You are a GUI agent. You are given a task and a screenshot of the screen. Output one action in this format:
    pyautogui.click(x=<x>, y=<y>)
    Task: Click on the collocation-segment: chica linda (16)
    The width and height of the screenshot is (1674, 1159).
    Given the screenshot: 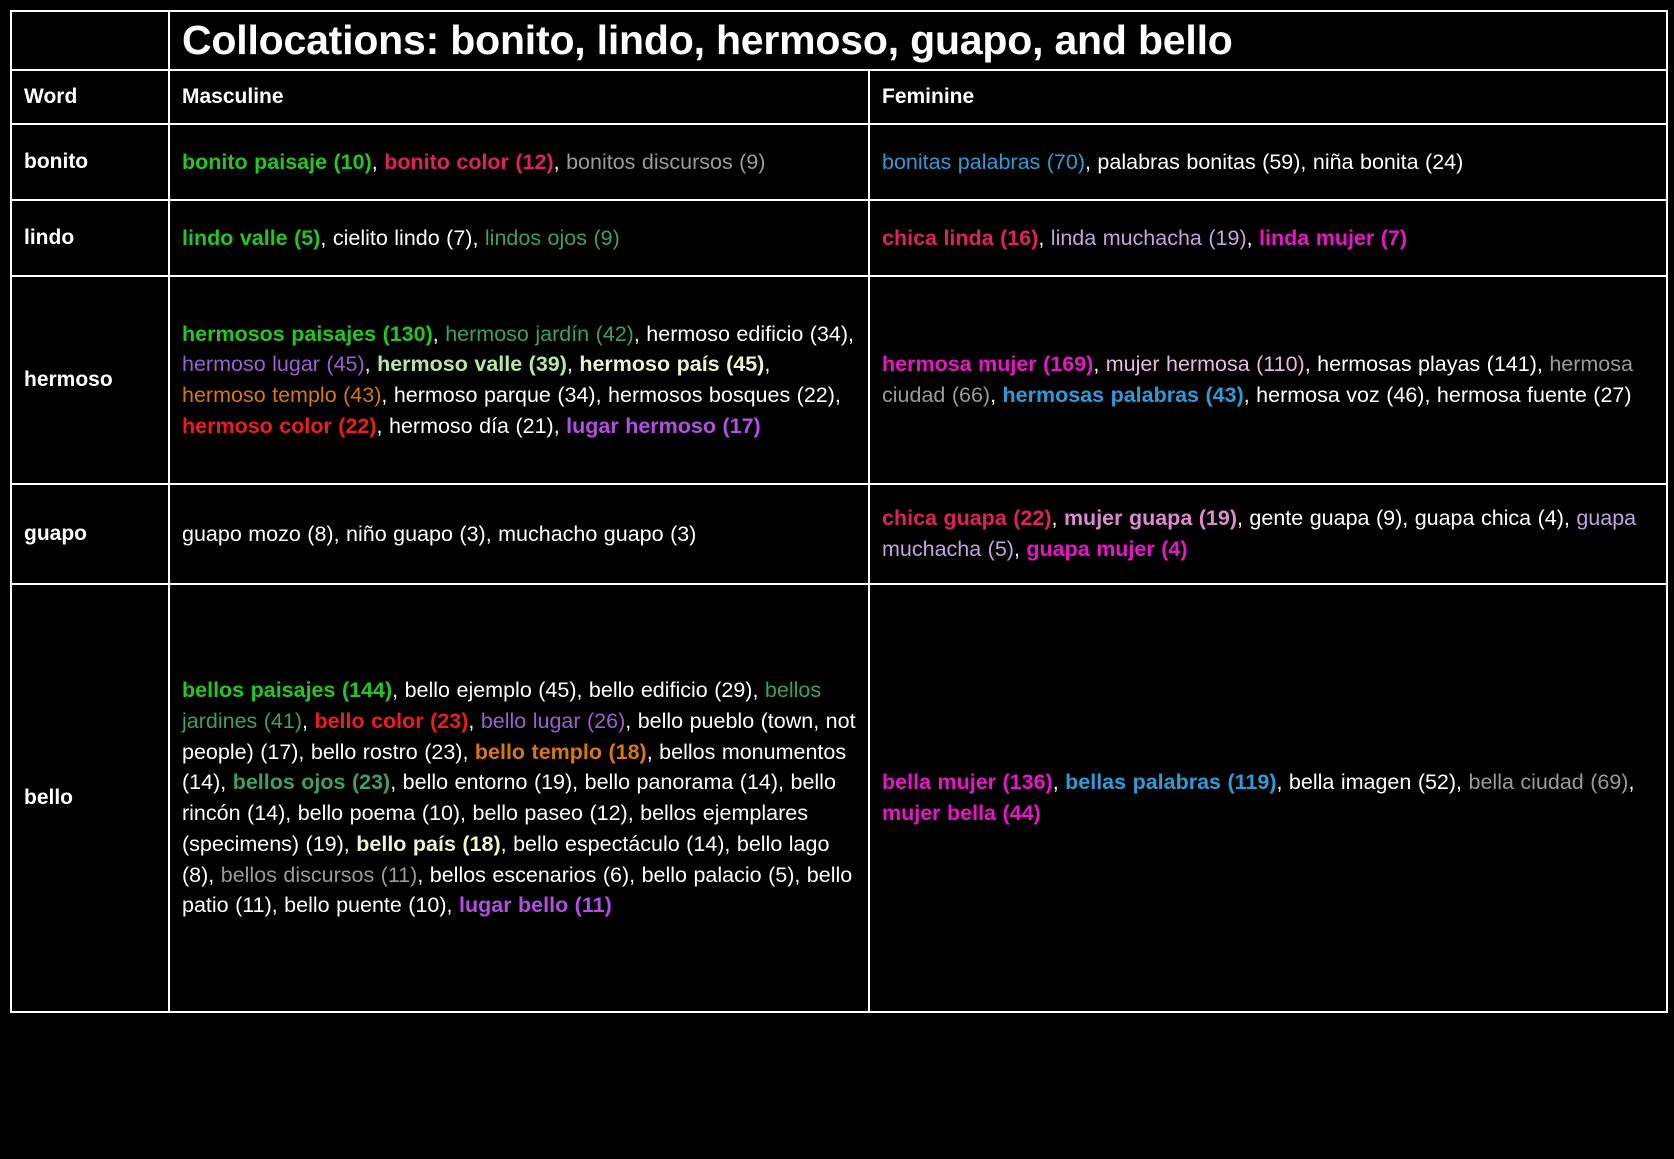 What is the action you would take?
    pyautogui.click(x=960, y=237)
    